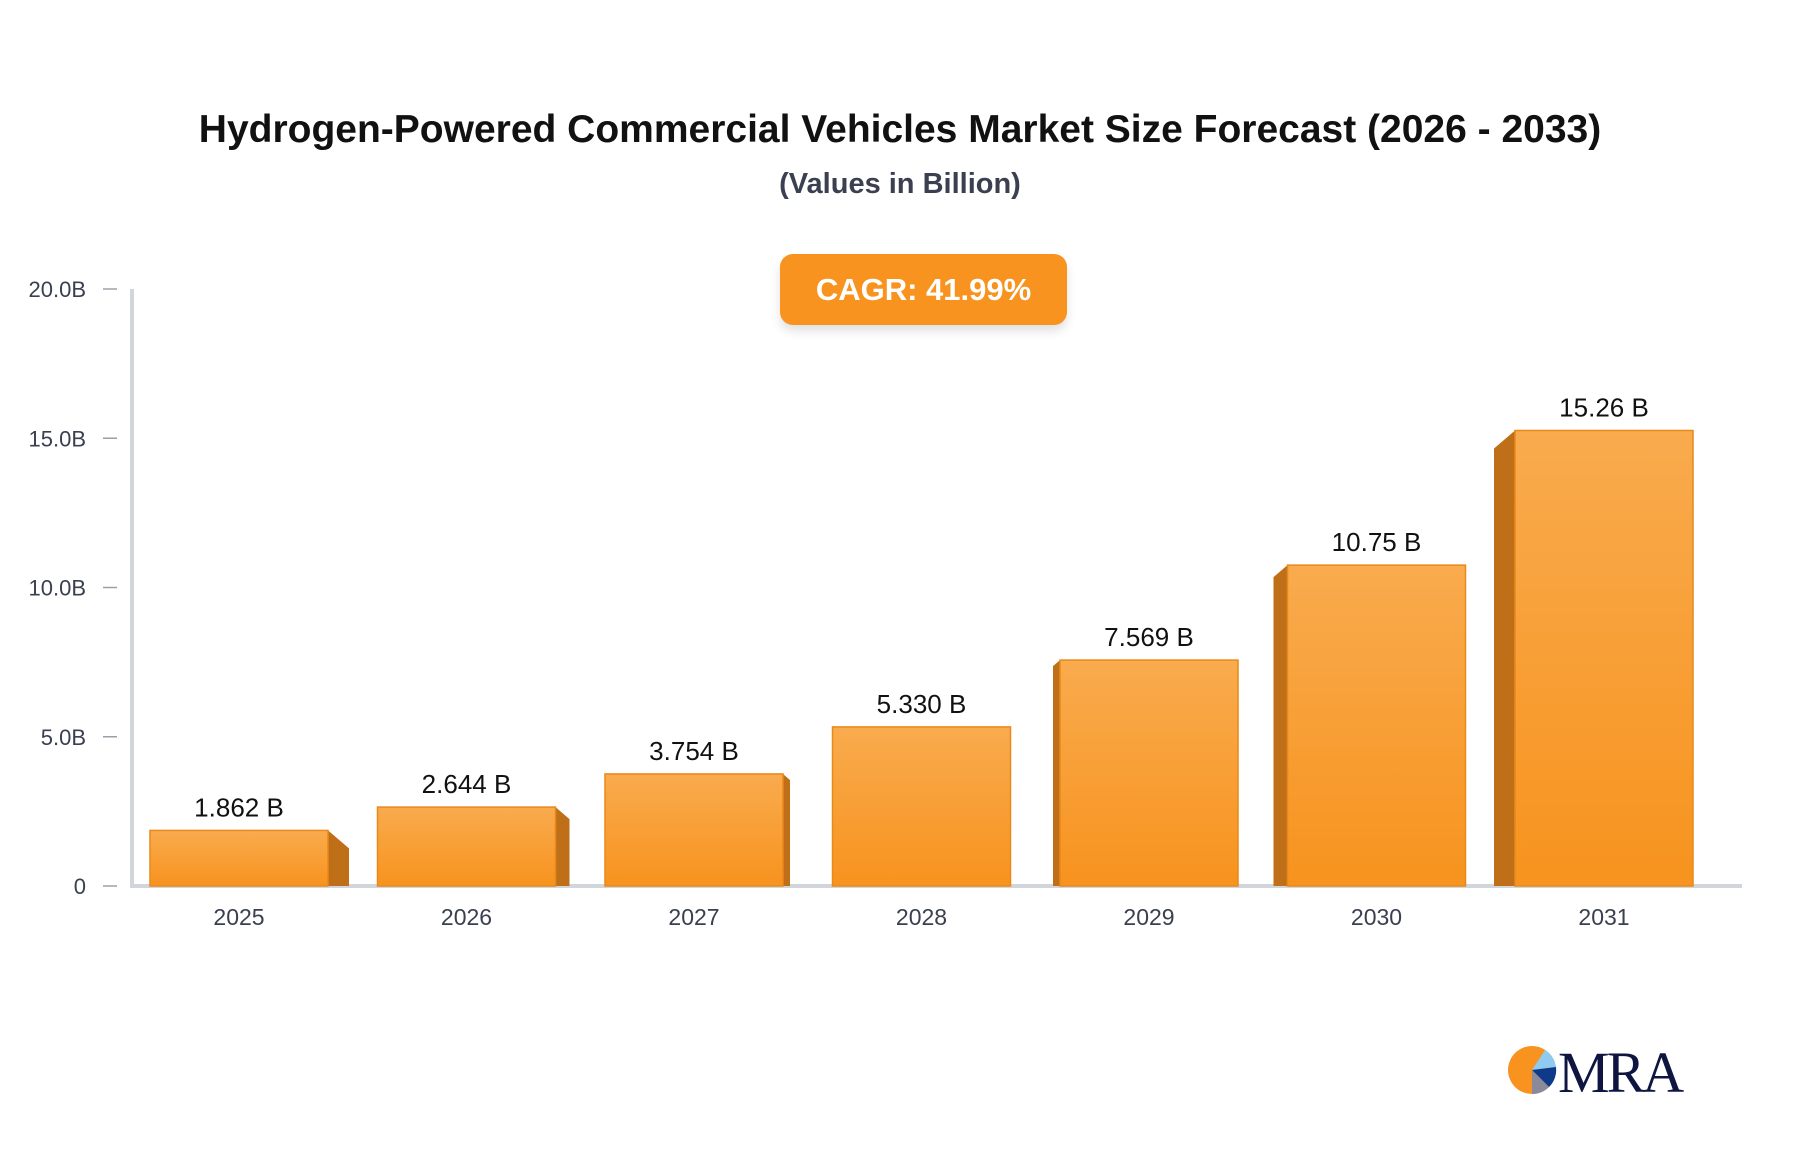 The width and height of the screenshot is (1800, 1156). What do you see at coordinates (238, 917) in the screenshot?
I see `x-tick-label: 2025` at bounding box center [238, 917].